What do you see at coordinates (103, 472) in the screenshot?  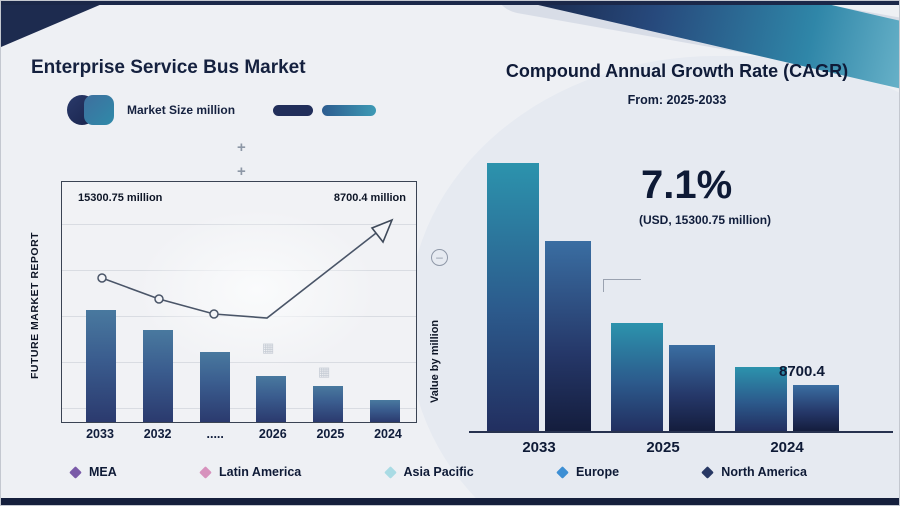 I see `legend-item-label: MEA` at bounding box center [103, 472].